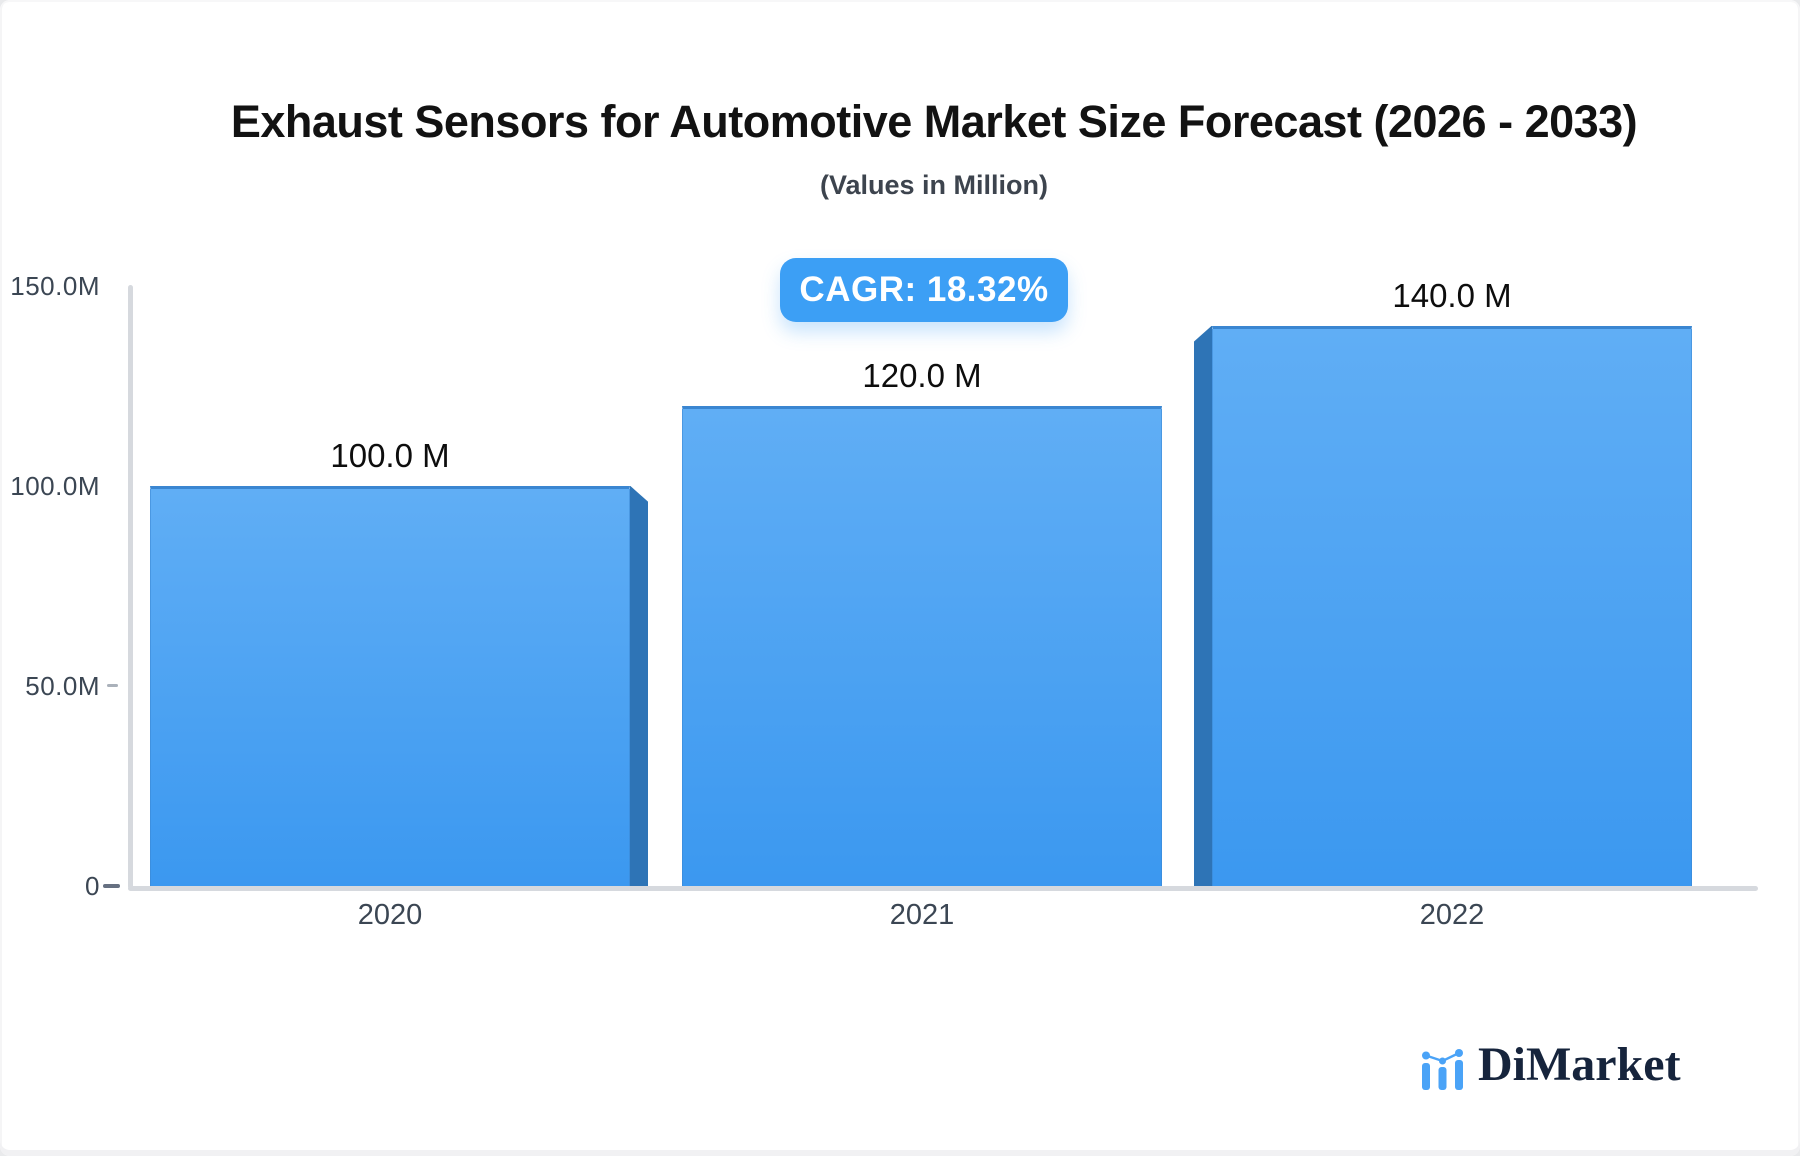 Image resolution: width=1800 pixels, height=1156 pixels. Describe the element at coordinates (130, 587) in the screenshot. I see `y-axis-line` at that location.